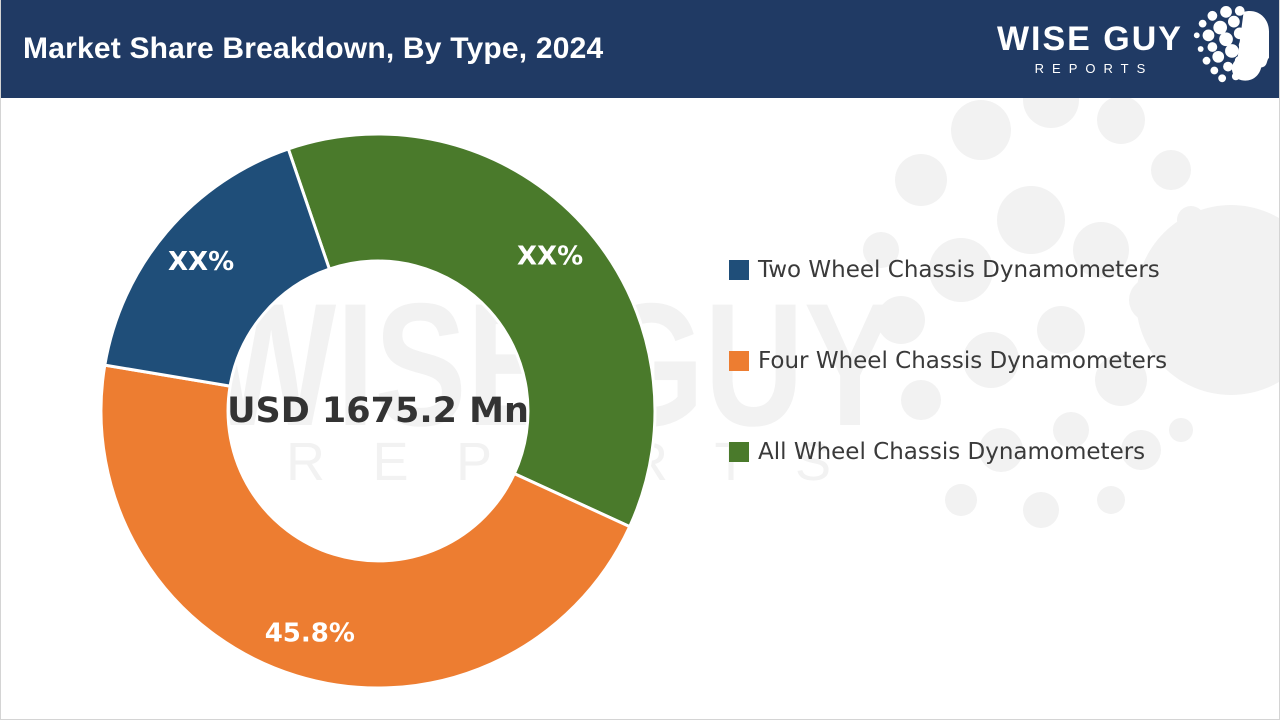 The image size is (1280, 720). What do you see at coordinates (739, 361) in the screenshot?
I see `legend-swatch-four-wheel` at bounding box center [739, 361].